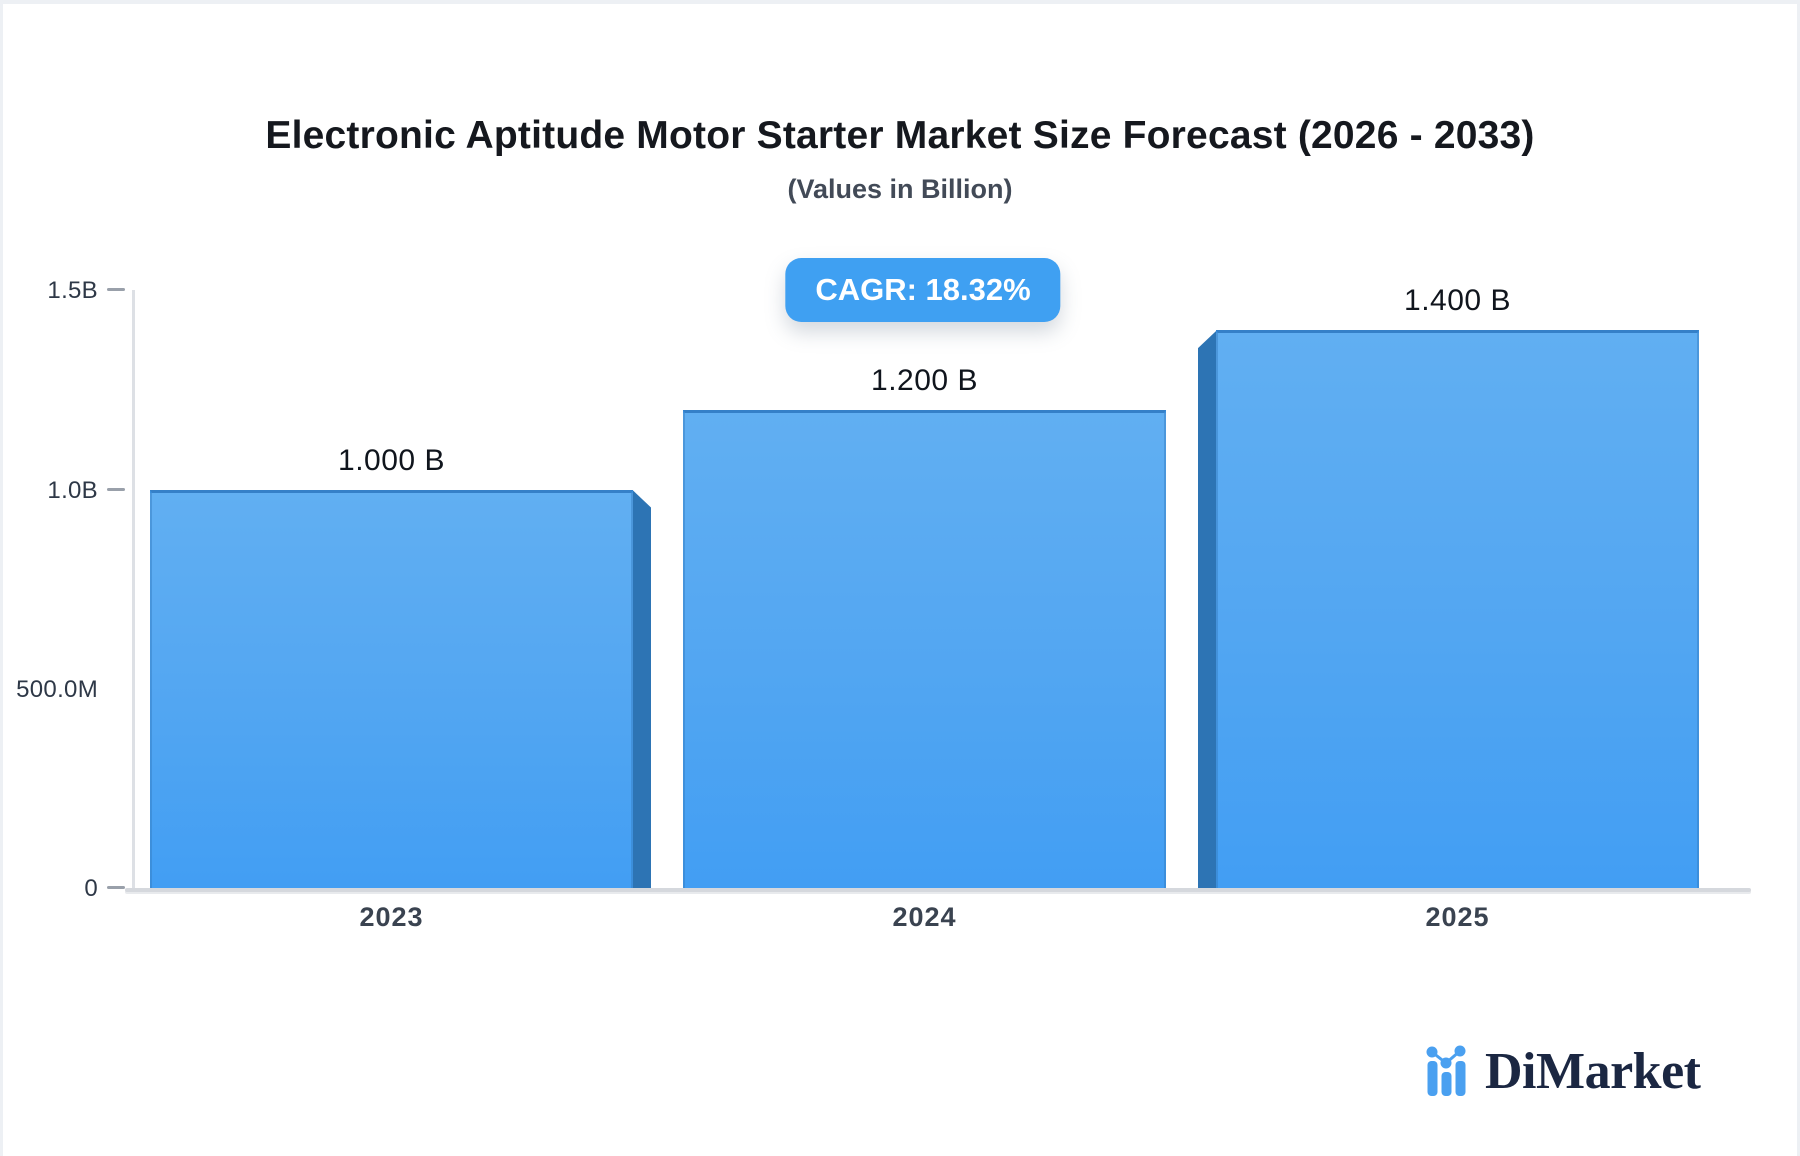  What do you see at coordinates (391, 688) in the screenshot?
I see `bar-2023` at bounding box center [391, 688].